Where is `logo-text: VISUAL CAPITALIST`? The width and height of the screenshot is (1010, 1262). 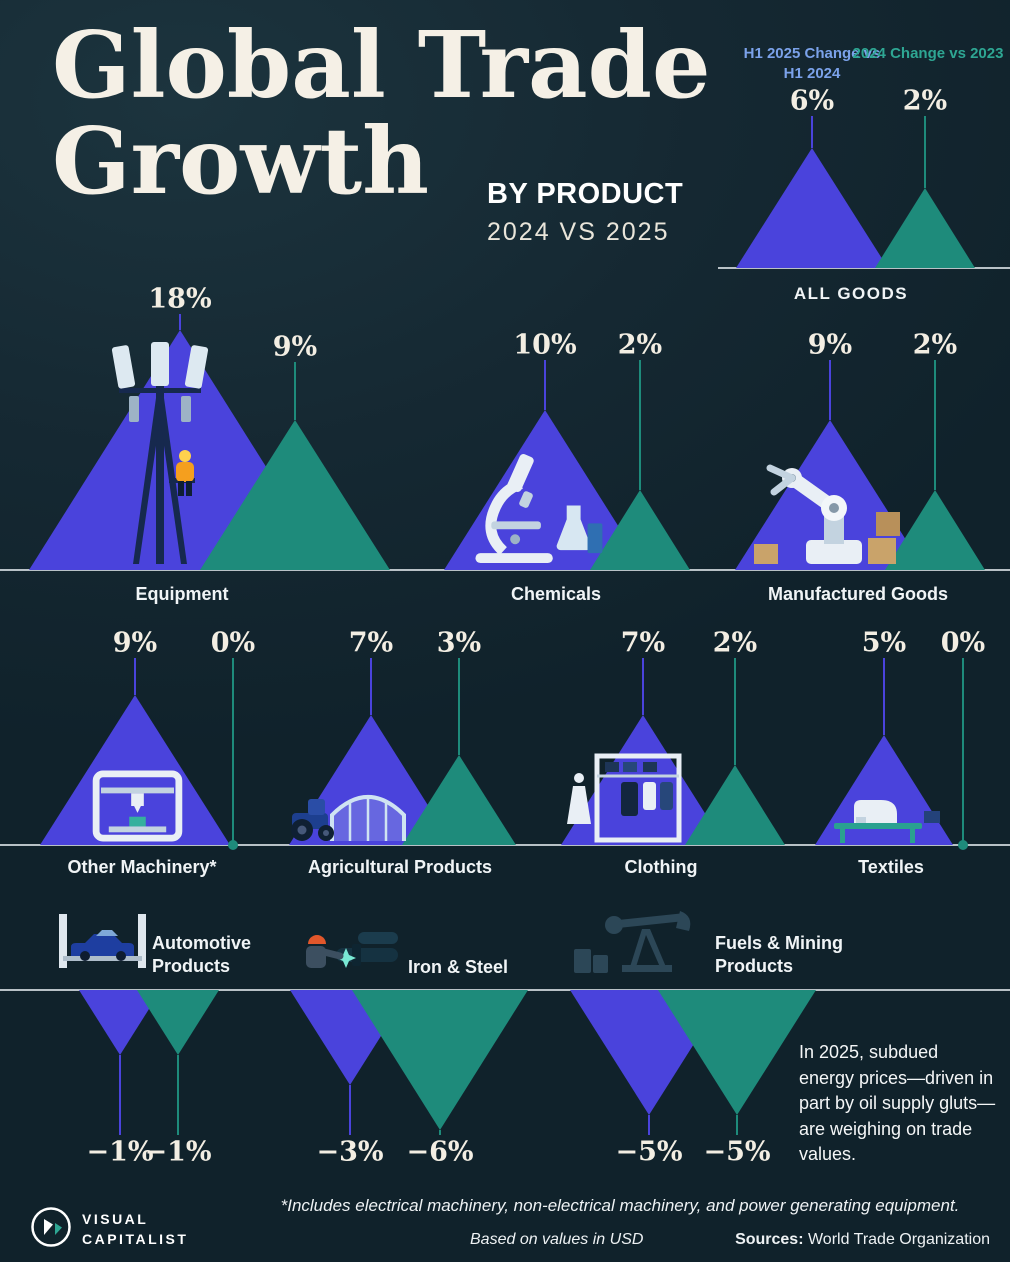
logo-text: VISUAL CAPITALIST is located at coordinates (135, 1229).